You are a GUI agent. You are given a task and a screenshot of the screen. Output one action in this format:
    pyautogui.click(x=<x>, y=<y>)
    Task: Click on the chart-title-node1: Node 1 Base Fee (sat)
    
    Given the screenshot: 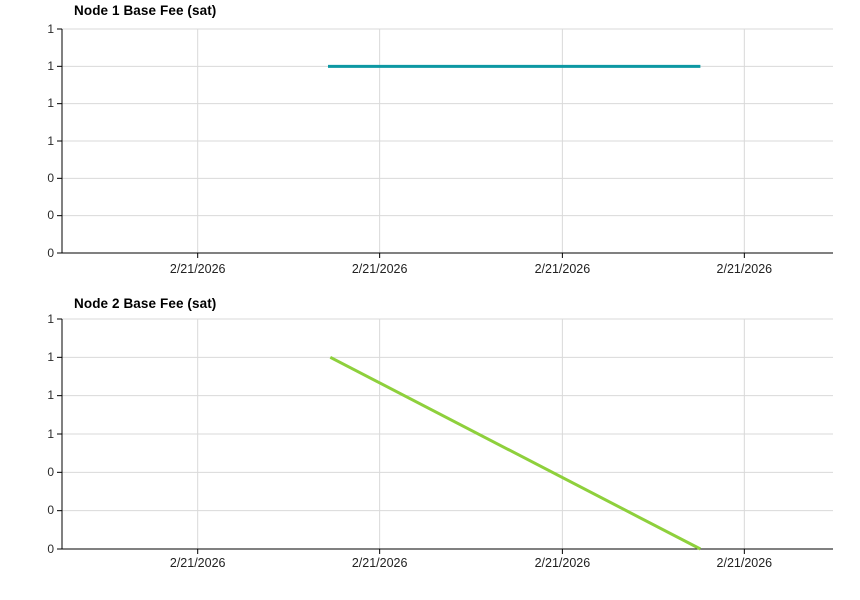 What is the action you would take?
    pyautogui.click(x=145, y=10)
    